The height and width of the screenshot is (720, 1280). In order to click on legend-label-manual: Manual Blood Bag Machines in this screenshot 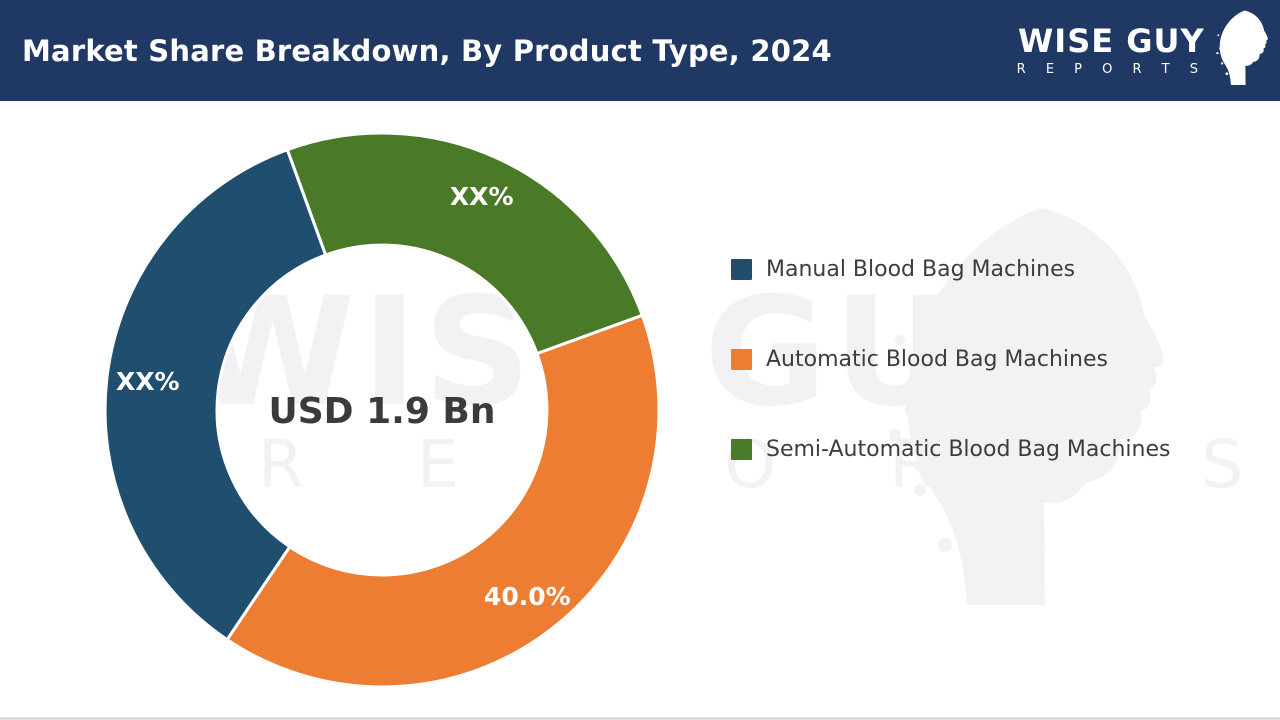, I will do `click(921, 269)`.